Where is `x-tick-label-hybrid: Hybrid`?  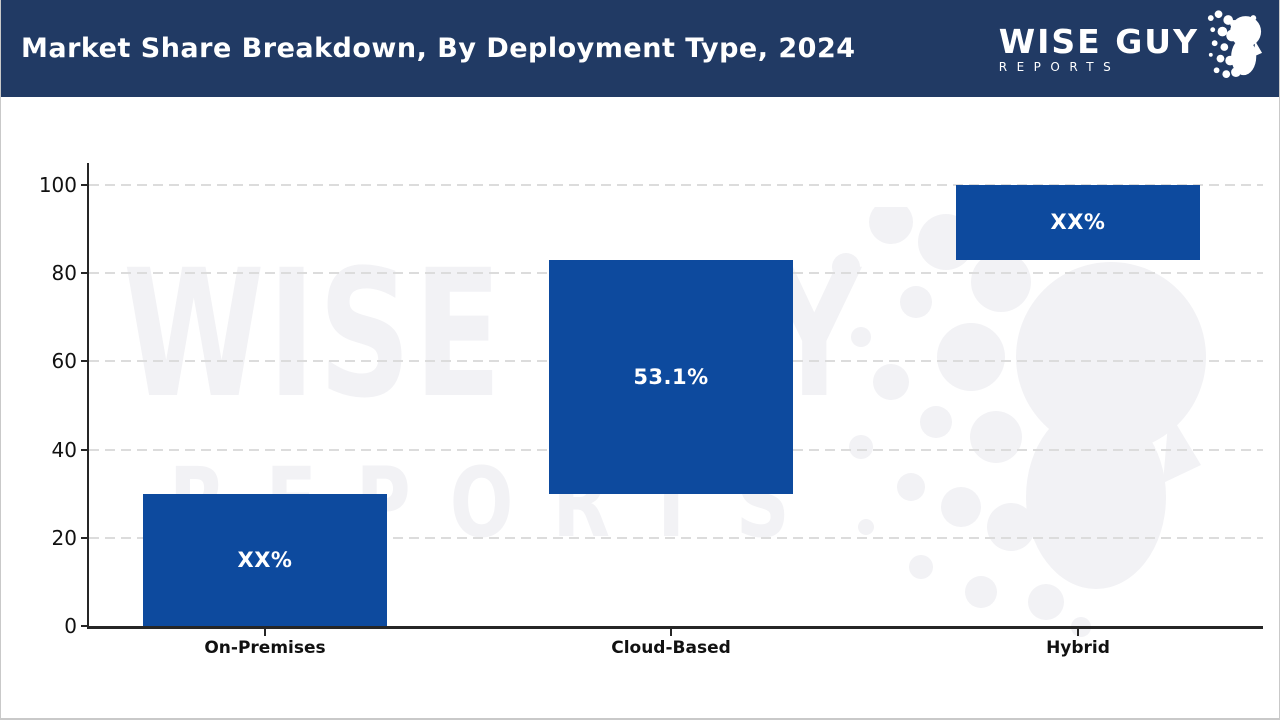
x-tick-label-hybrid: Hybrid is located at coordinates (1078, 648).